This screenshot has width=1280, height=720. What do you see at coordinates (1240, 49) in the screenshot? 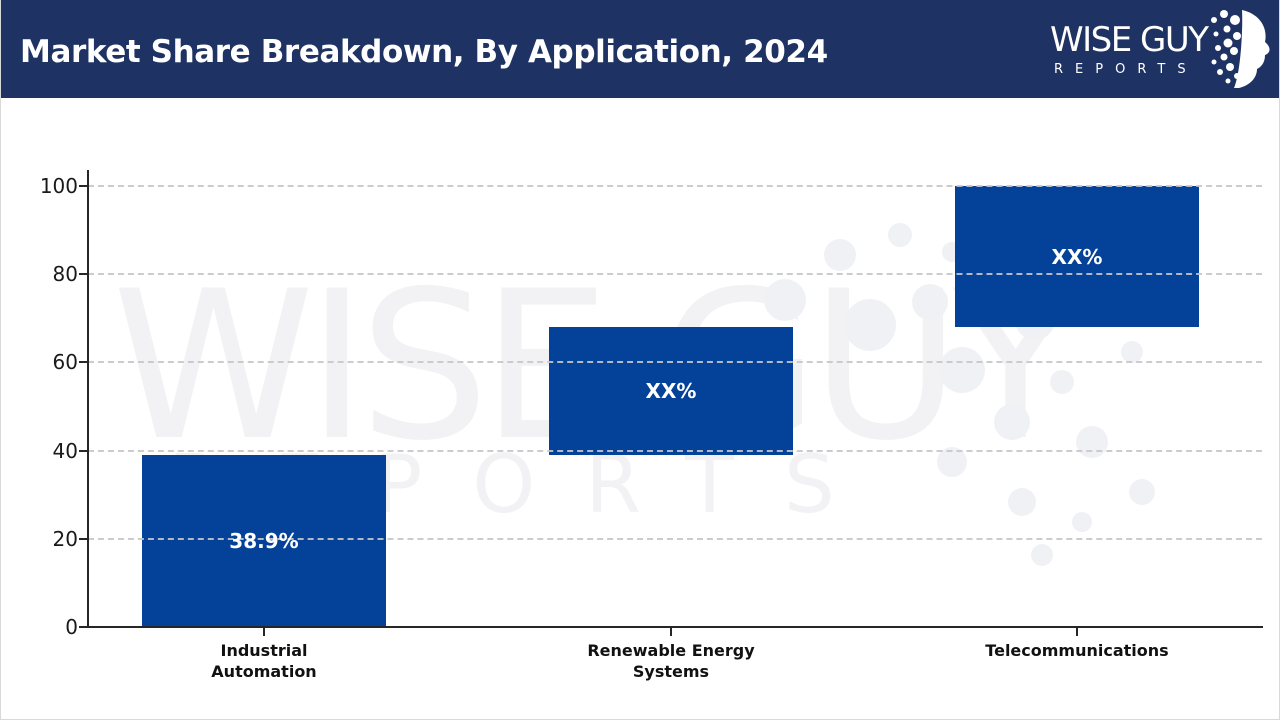
I see `head-profile-dots-icon` at bounding box center [1240, 49].